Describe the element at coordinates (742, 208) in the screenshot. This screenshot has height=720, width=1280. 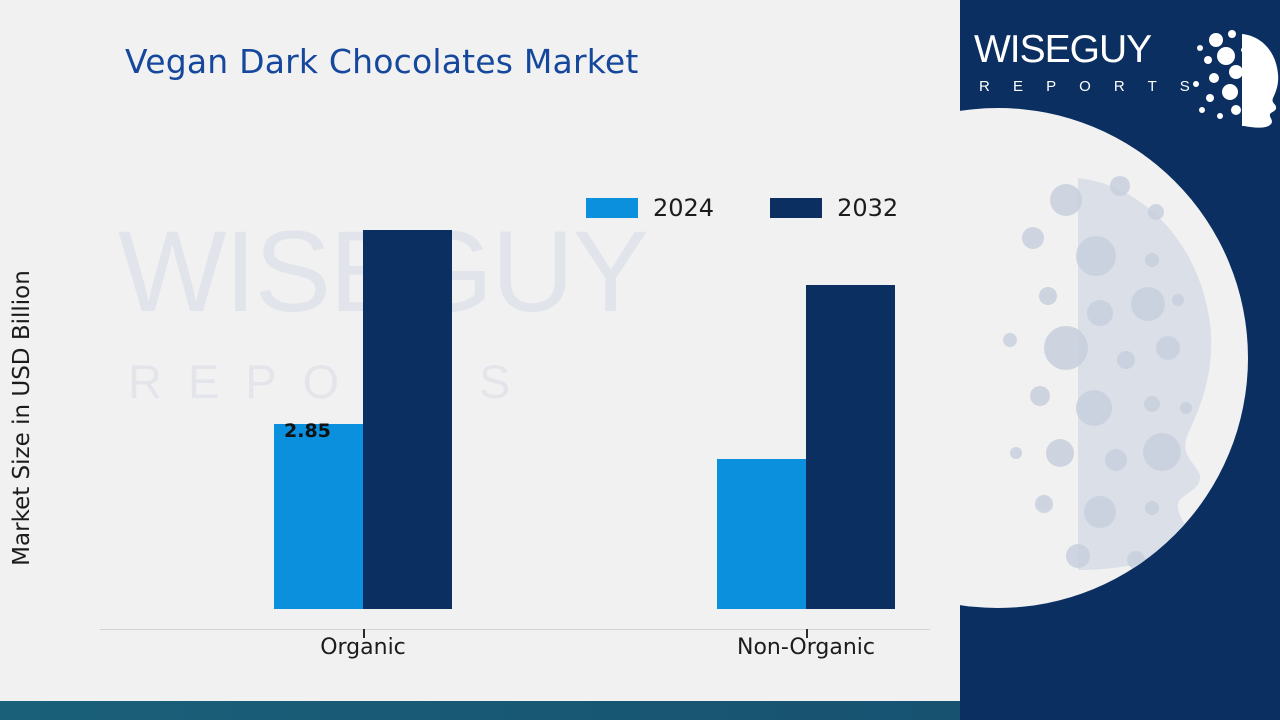
I see `chart-legend: 2024 2032` at that location.